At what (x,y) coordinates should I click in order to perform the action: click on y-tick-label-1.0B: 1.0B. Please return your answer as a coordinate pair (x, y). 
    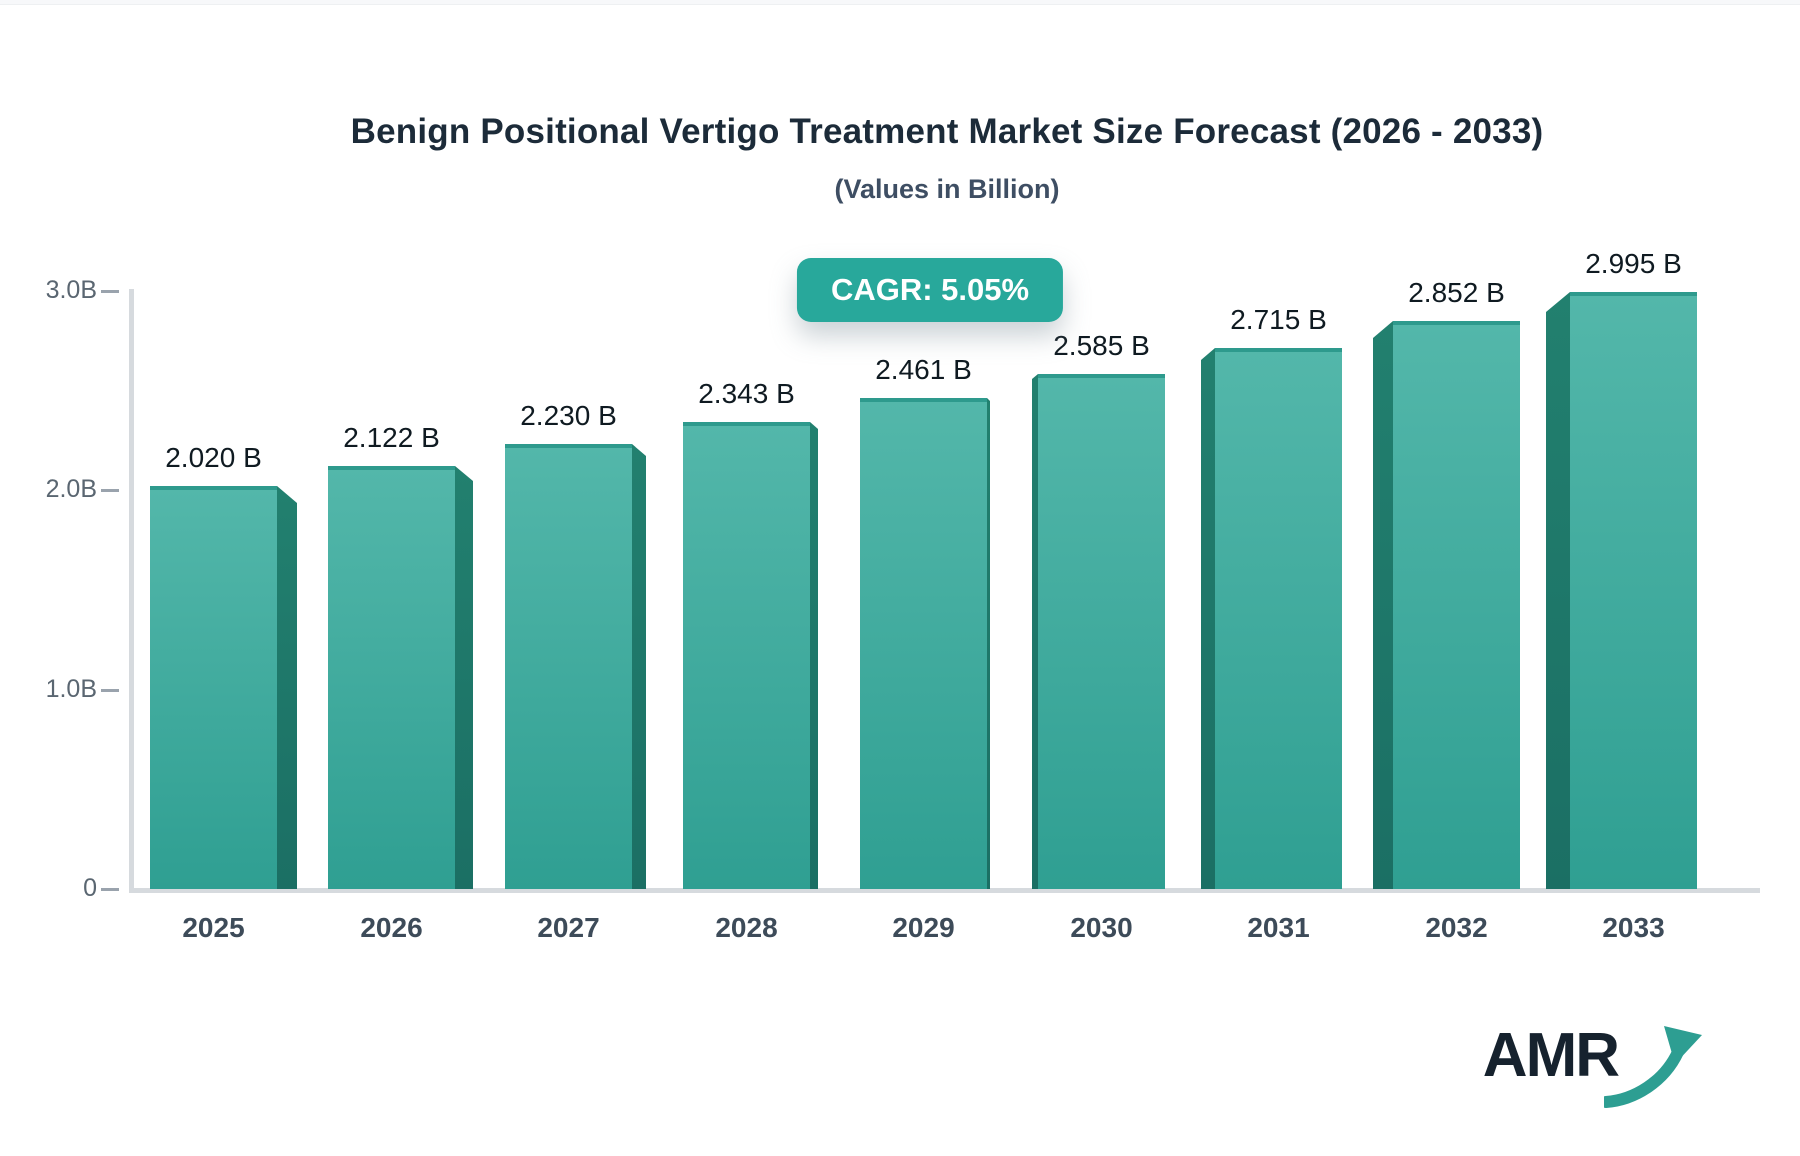
    Looking at the image, I should click on (71, 689).